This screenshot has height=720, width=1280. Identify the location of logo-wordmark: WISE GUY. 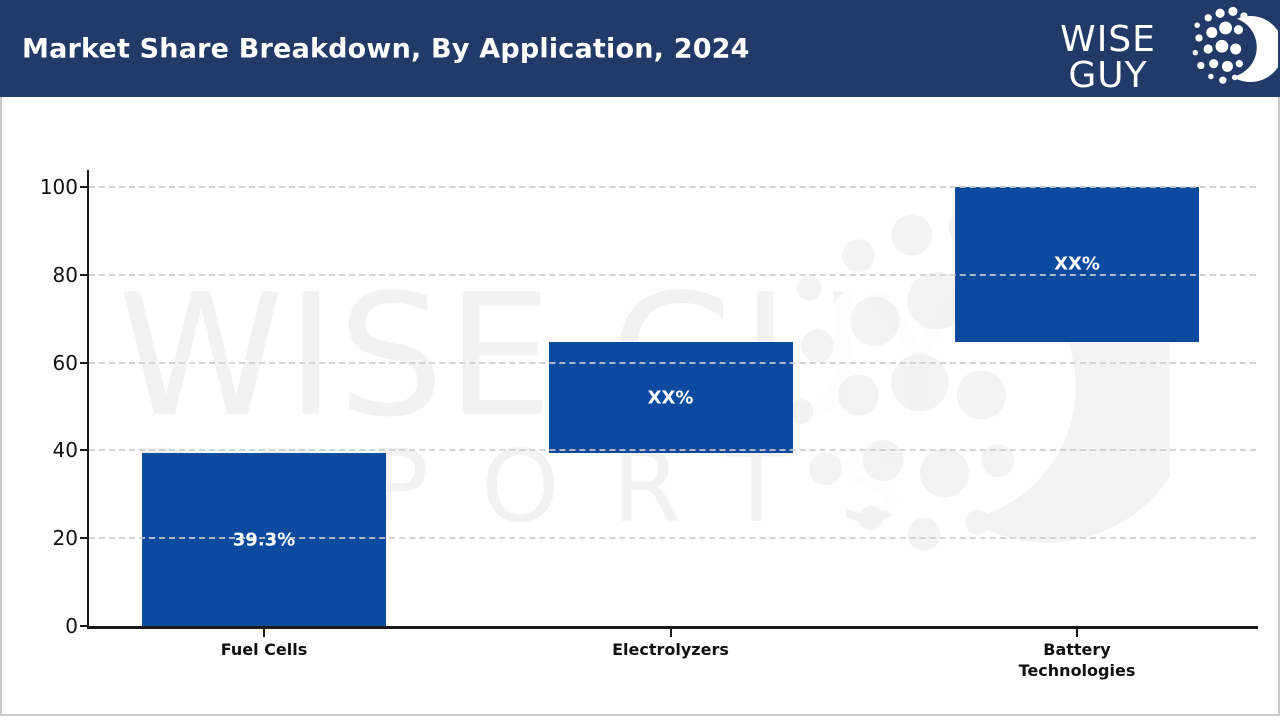
(1108, 57).